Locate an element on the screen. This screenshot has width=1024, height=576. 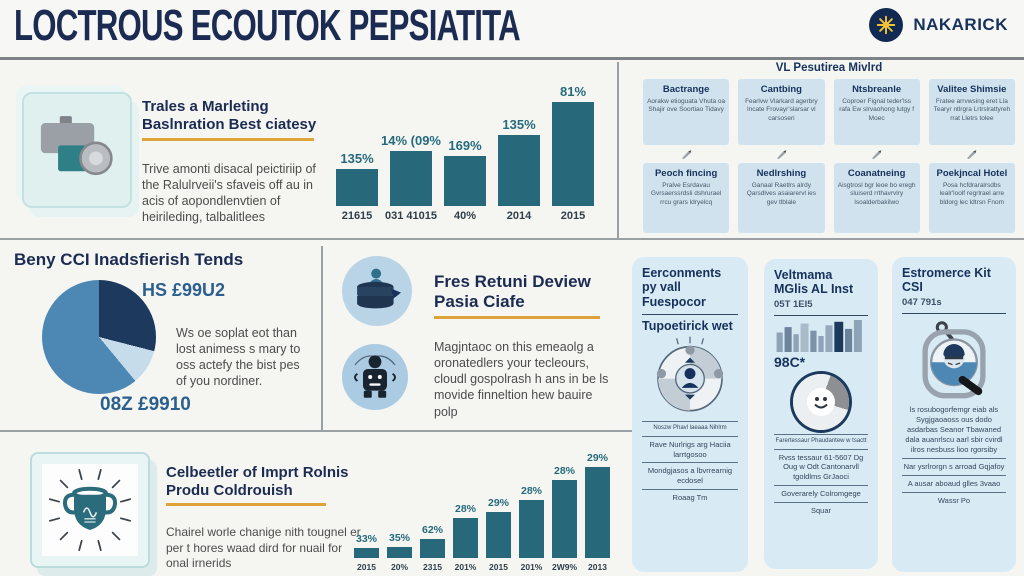
bar-item: 81% 2015 is located at coordinates (573, 152).